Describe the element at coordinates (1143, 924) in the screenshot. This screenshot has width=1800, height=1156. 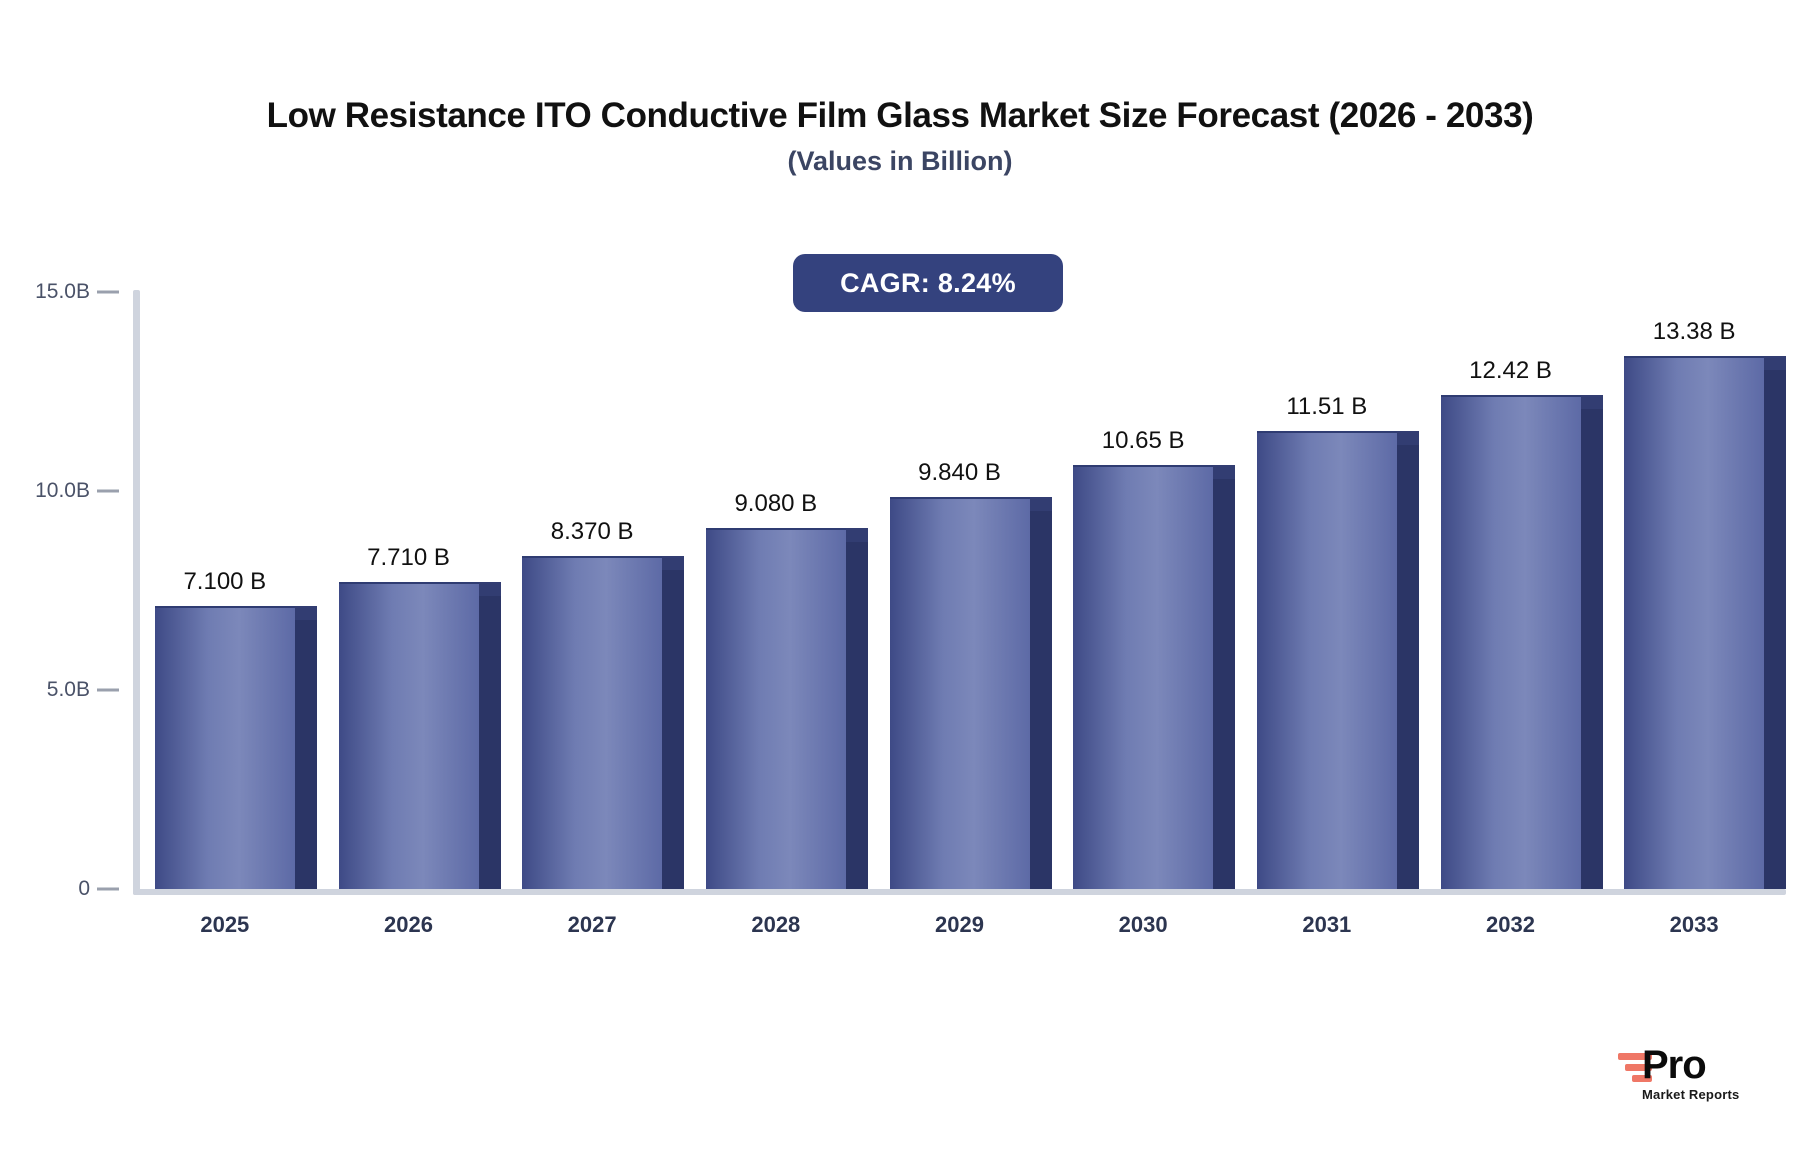
I see `x-axis-tick-label: 2030` at that location.